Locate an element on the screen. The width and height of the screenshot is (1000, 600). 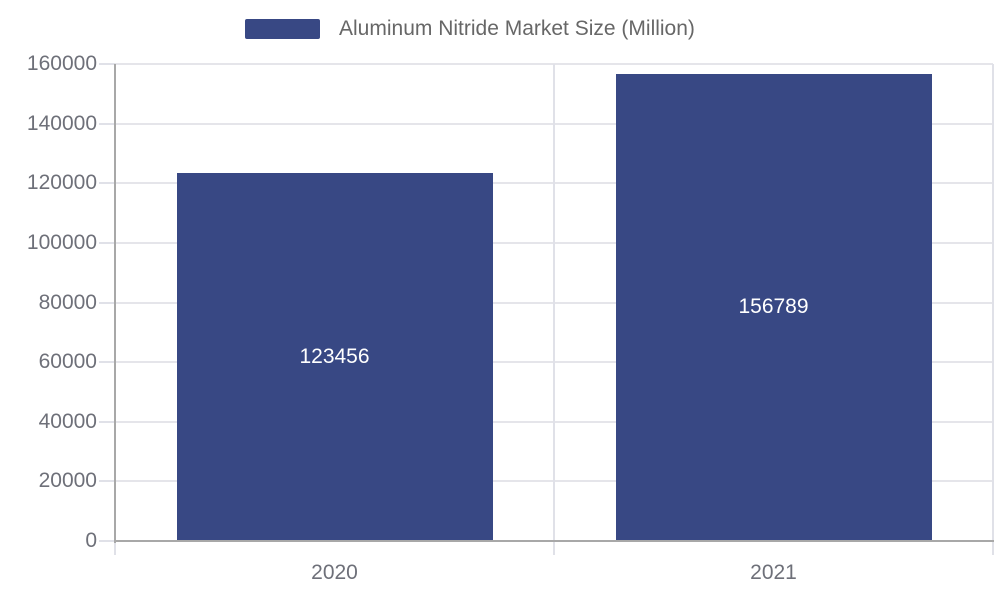
y-axis-label: 140000 is located at coordinates (61, 123).